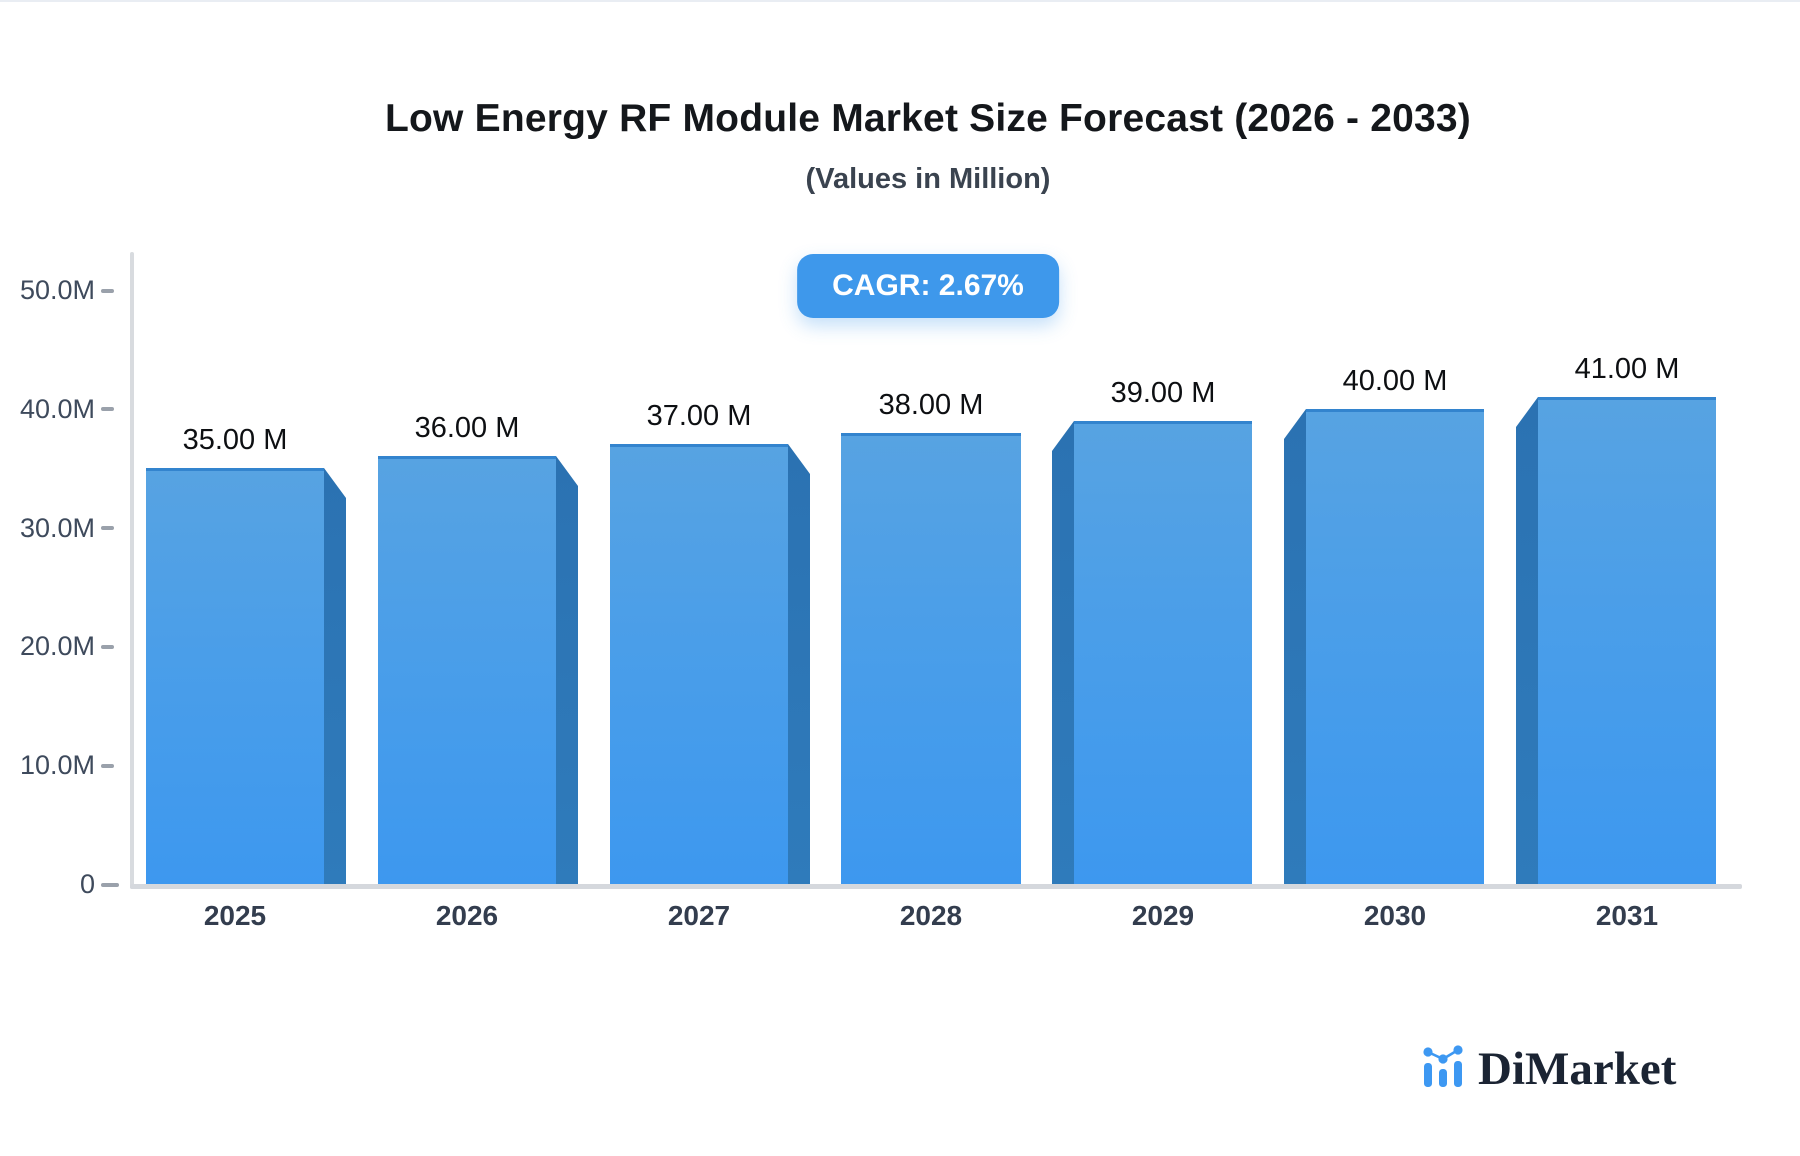 The image size is (1800, 1156). Describe the element at coordinates (928, 179) in the screenshot. I see `chart-subtitle: (Values in Million)` at that location.